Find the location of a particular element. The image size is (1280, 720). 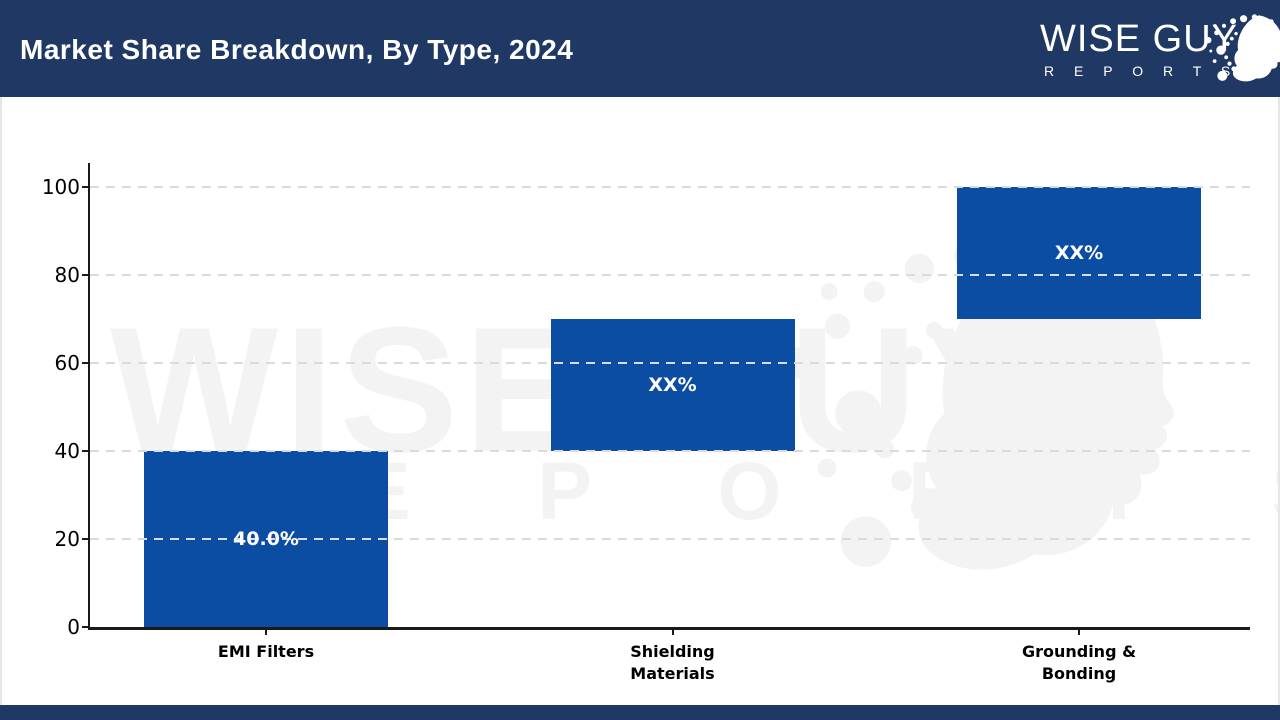

y-tick-label: 100 is located at coordinates (60, 187).